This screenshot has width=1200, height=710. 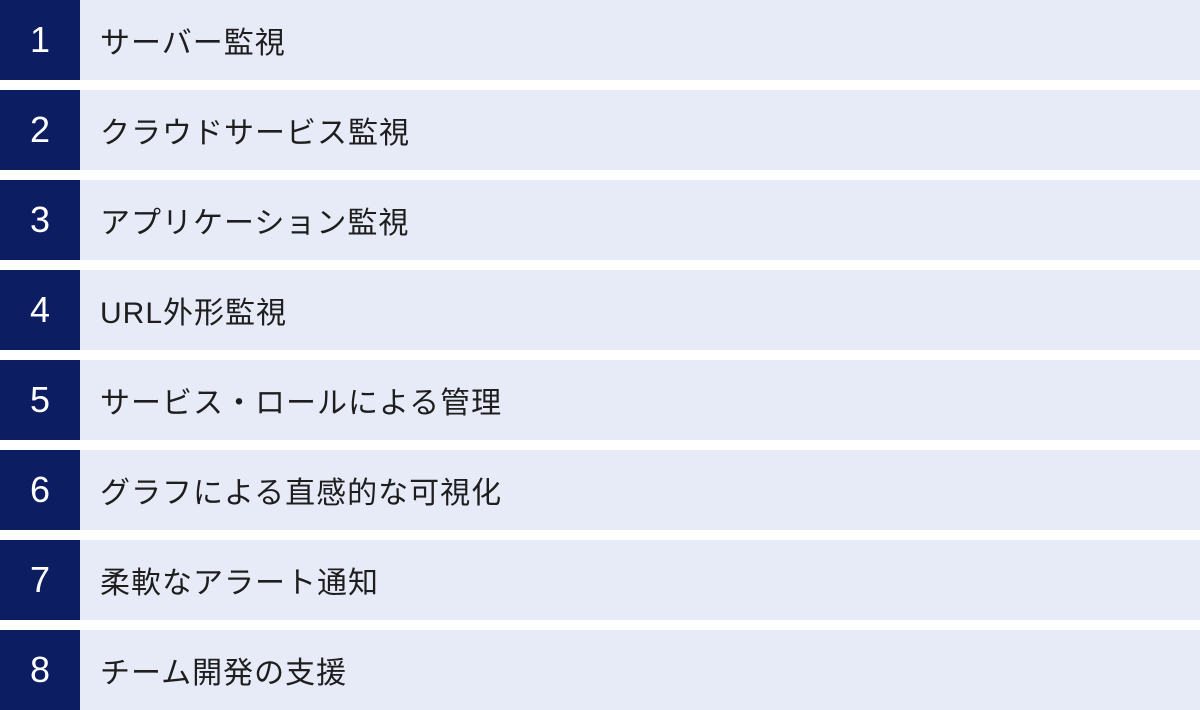 What do you see at coordinates (640, 310) in the screenshot?
I see `item-label: URL外形監視` at bounding box center [640, 310].